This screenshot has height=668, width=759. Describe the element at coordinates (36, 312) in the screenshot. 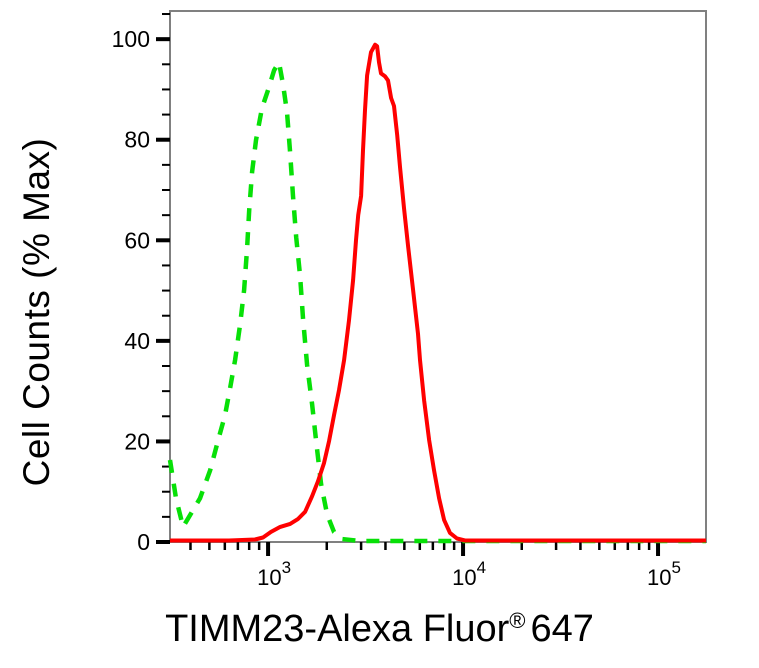

I see `y-axis-title: Cell Counts (% Max)` at that location.